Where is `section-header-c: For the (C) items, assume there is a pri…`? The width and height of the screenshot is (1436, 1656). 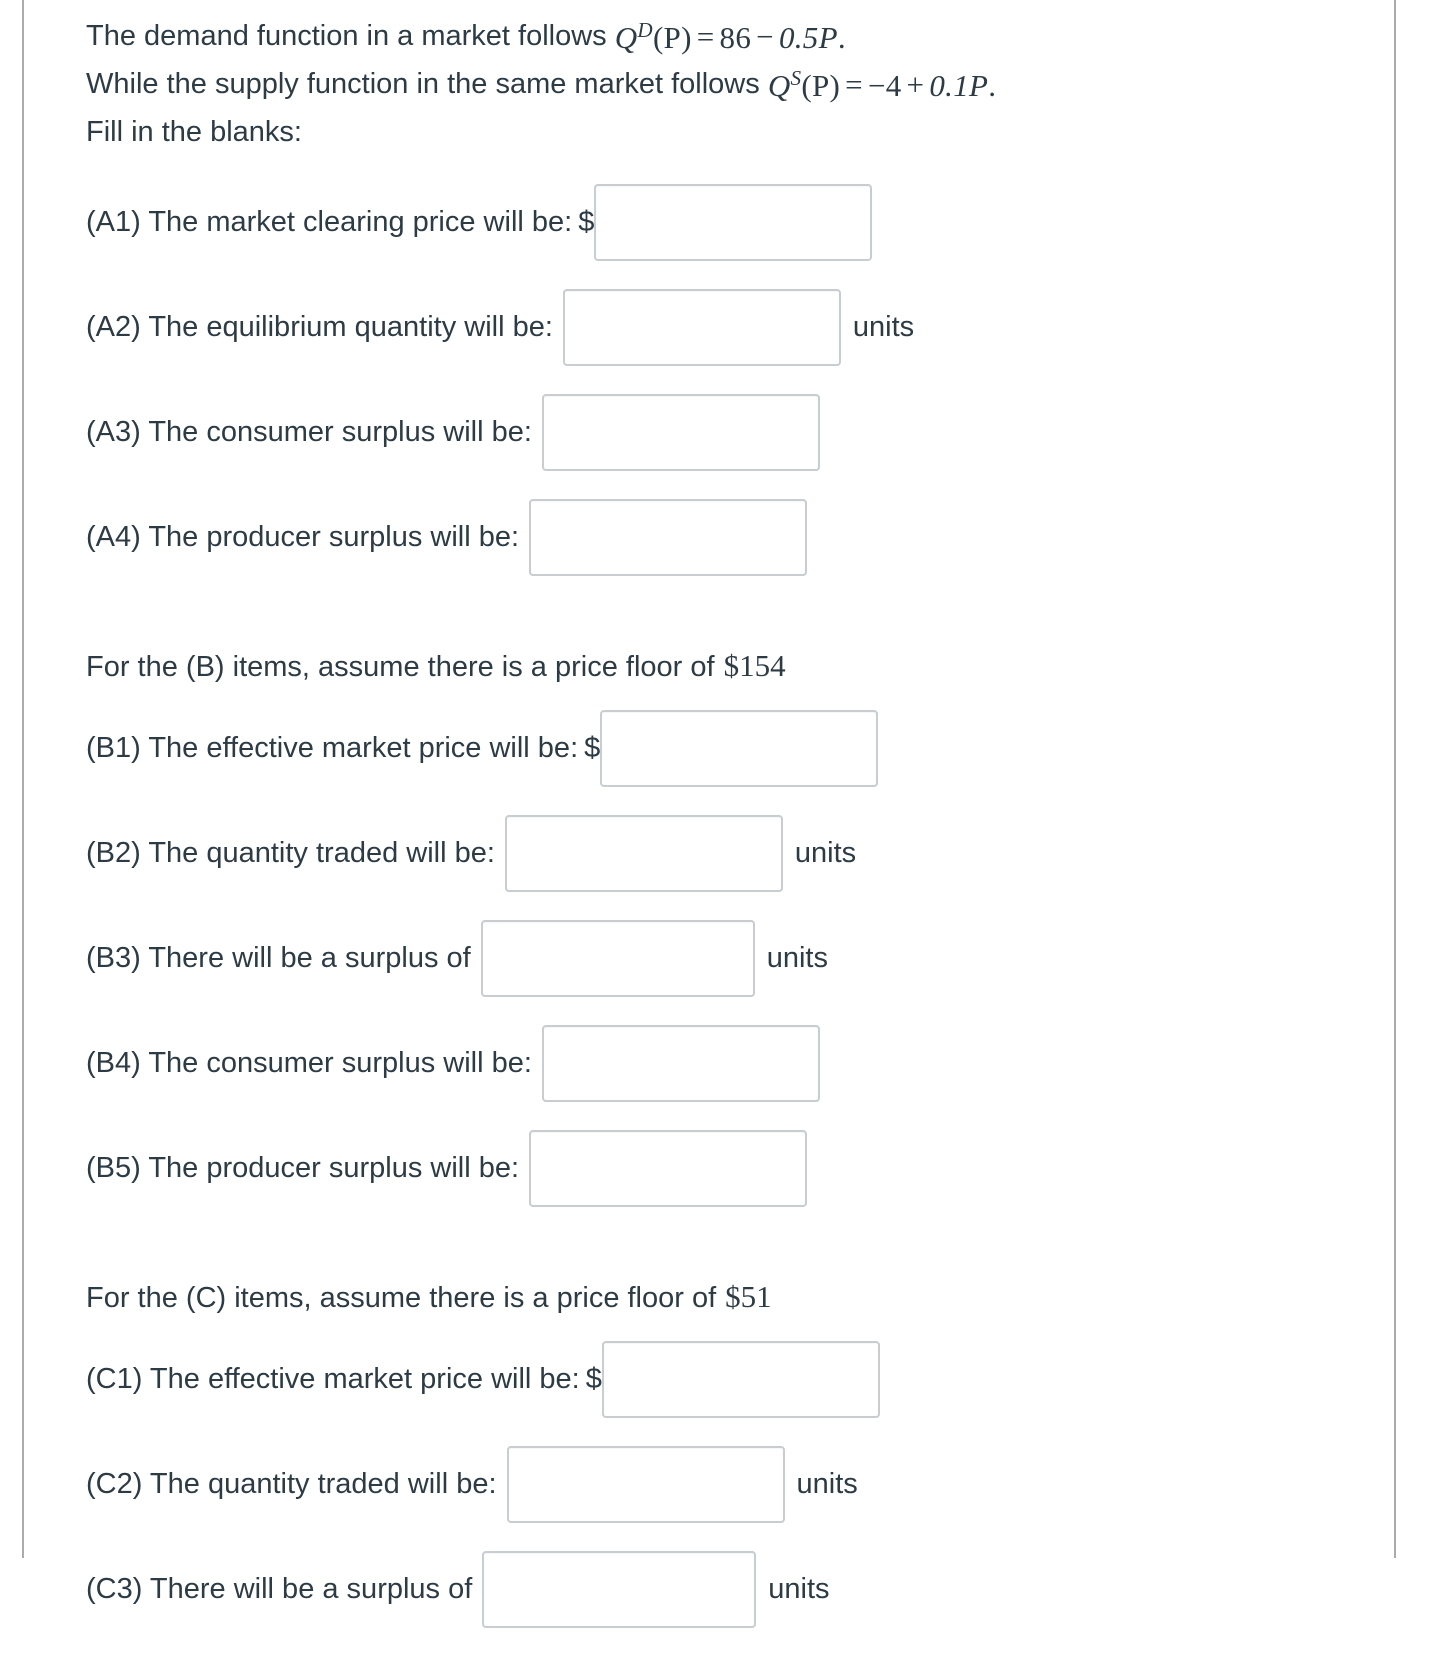
section-header-c: For the (C) items, assume there is a pri… is located at coordinates (741, 1297).